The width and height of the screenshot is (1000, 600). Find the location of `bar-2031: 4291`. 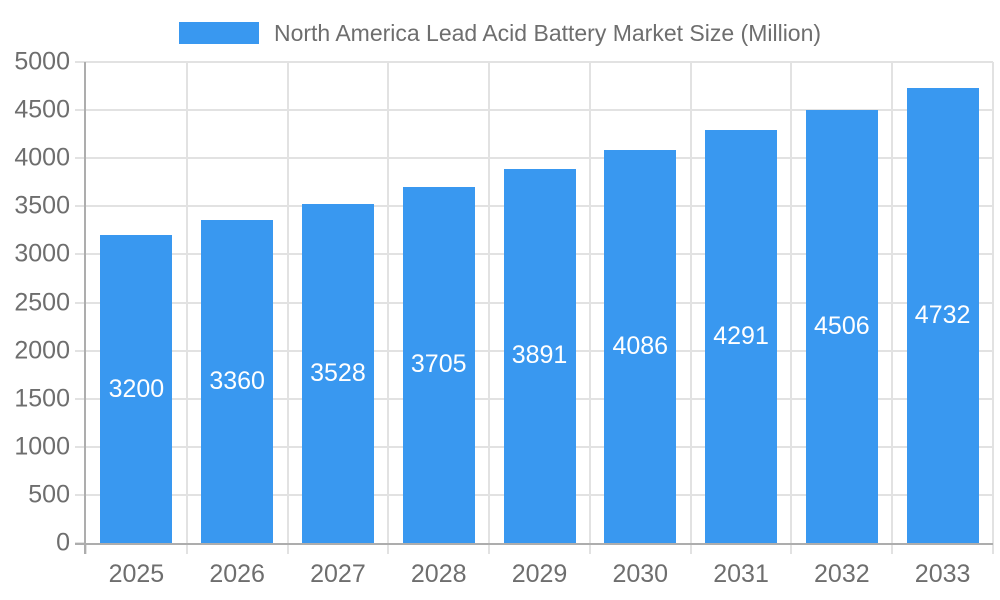

bar-2031: 4291 is located at coordinates (741, 336).